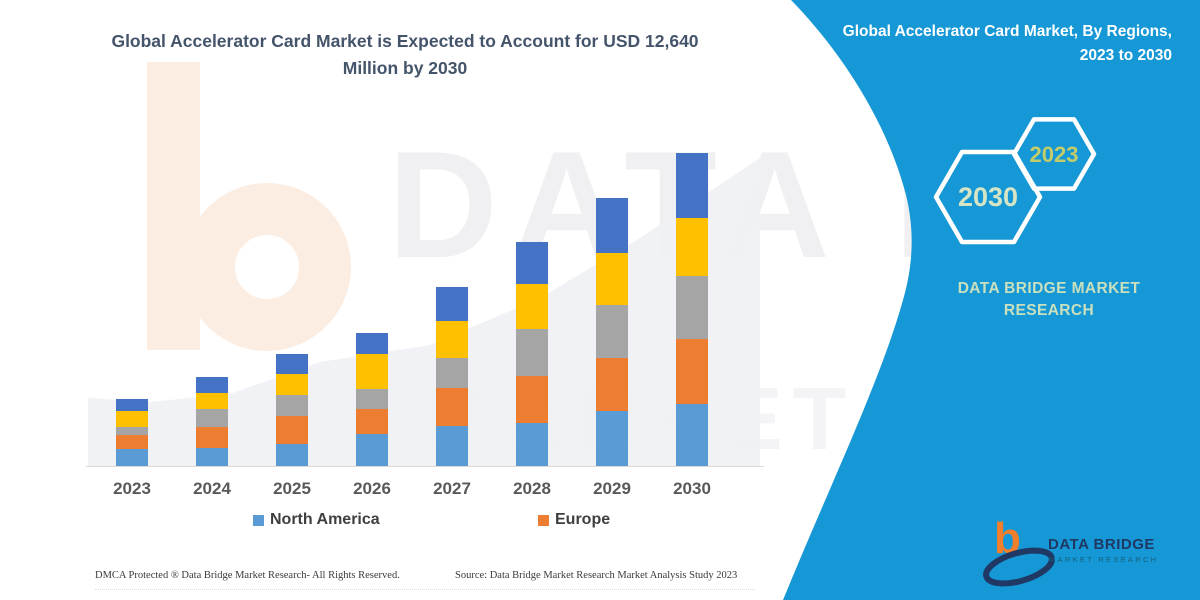  What do you see at coordinates (532, 488) in the screenshot?
I see `x-axis-label-2028: 2028` at bounding box center [532, 488].